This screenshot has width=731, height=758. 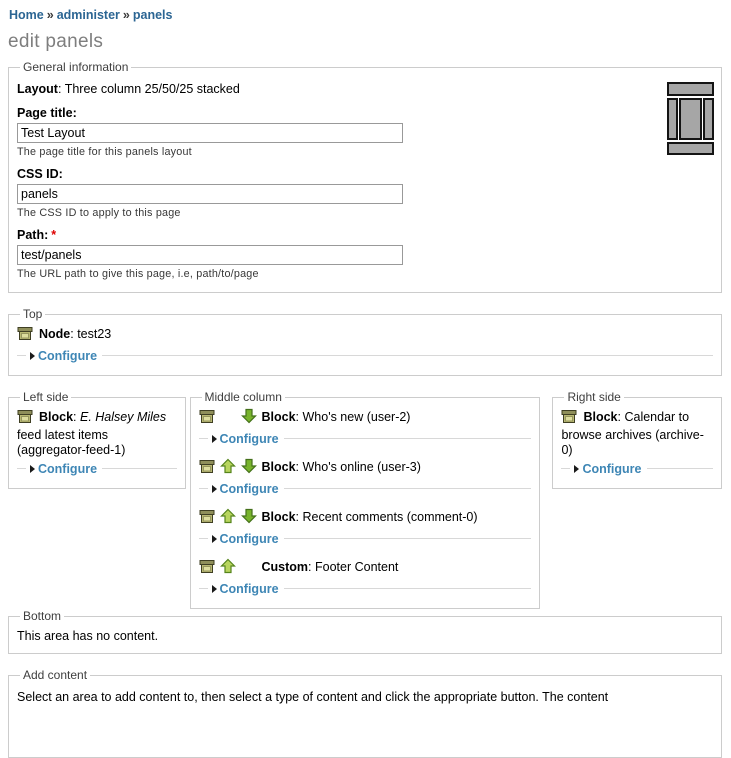 I want to click on breadcrumb-link-panels: panels, so click(x=152, y=15).